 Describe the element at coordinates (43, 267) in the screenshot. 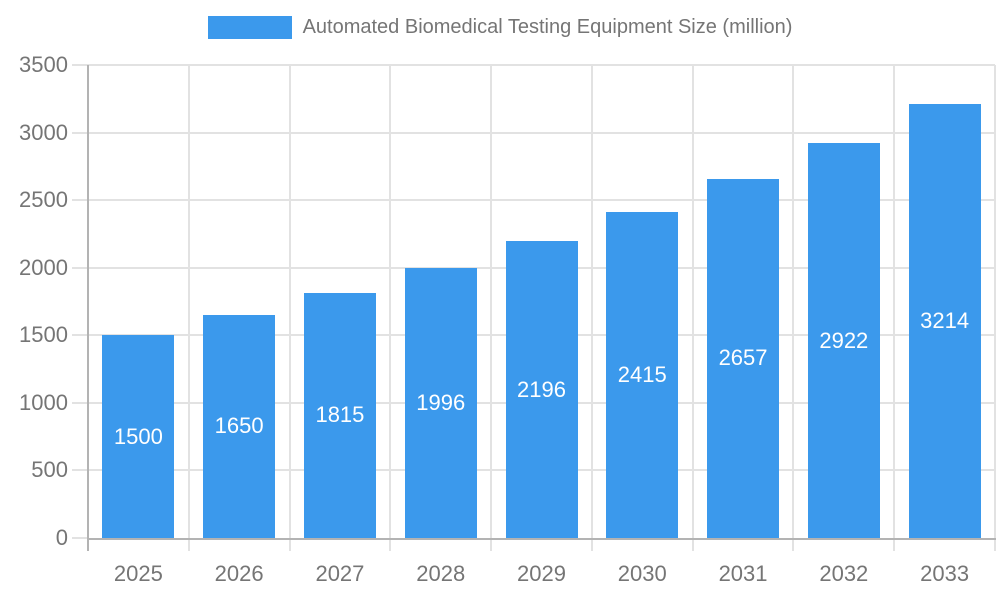

I see `y-tick-label: 2000` at that location.